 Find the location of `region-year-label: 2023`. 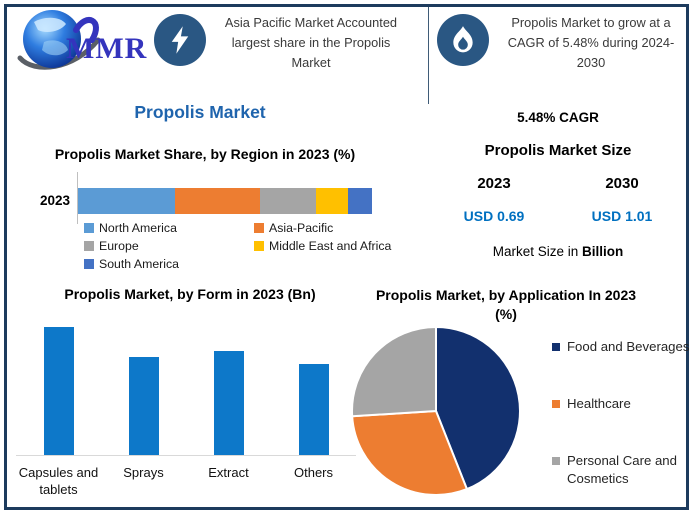

region-year-label: 2023 is located at coordinates (54, 200).